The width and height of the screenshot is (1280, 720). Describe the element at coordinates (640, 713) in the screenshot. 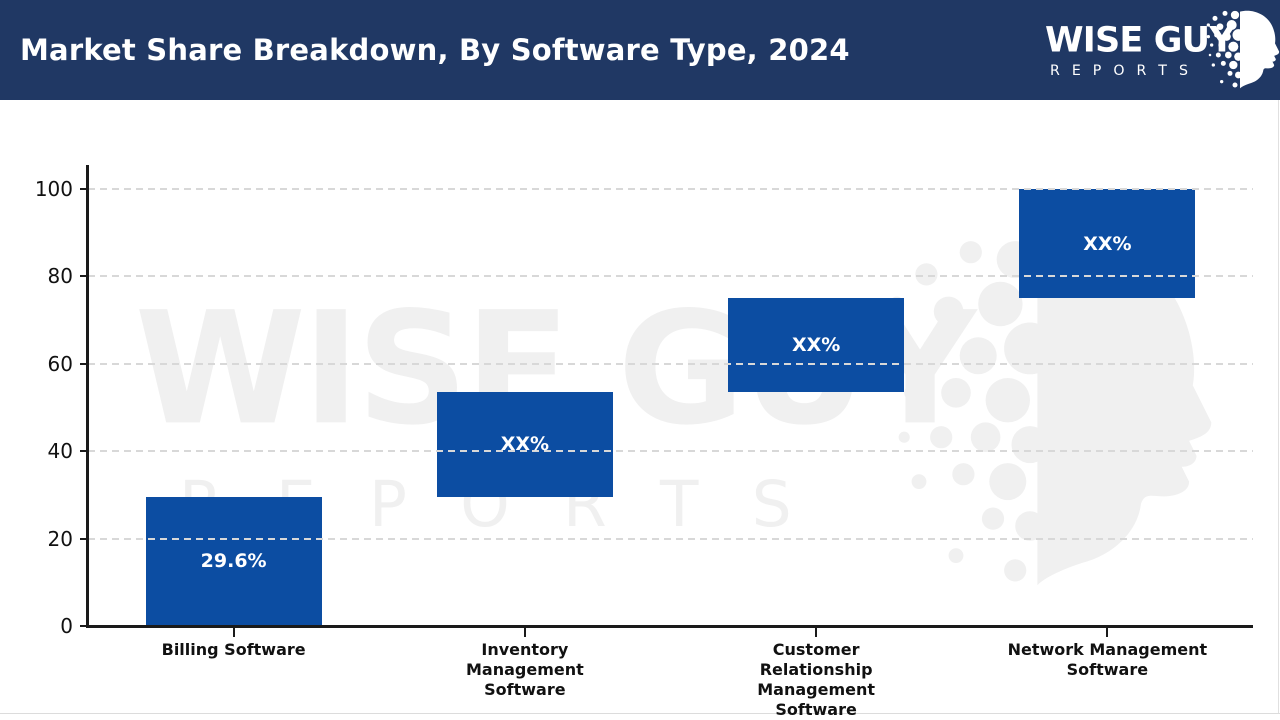

I see `bottom-divider` at that location.